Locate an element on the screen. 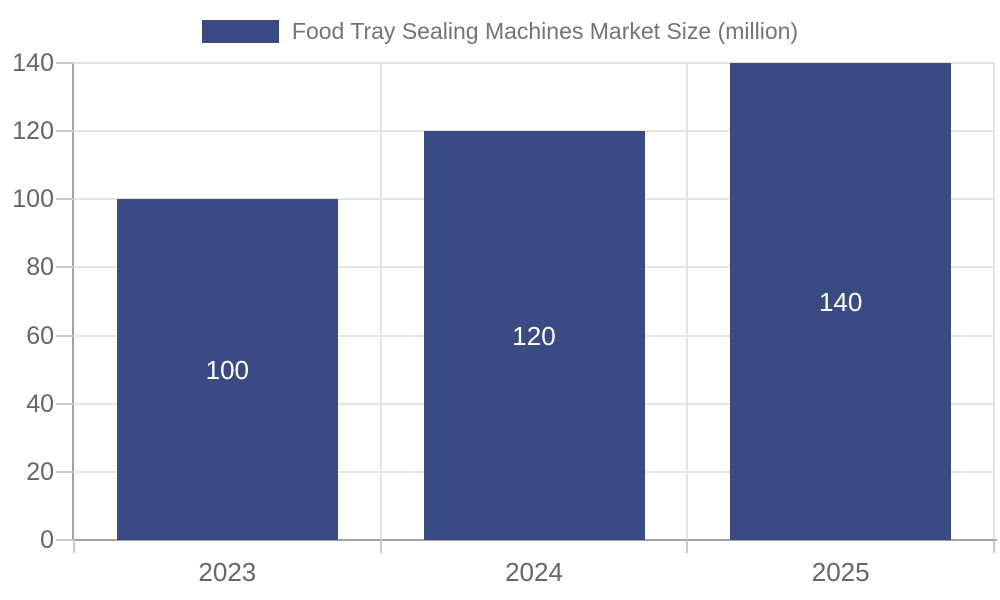 This screenshot has width=1000, height=600. y-tick-label-20: 20 is located at coordinates (40, 471).